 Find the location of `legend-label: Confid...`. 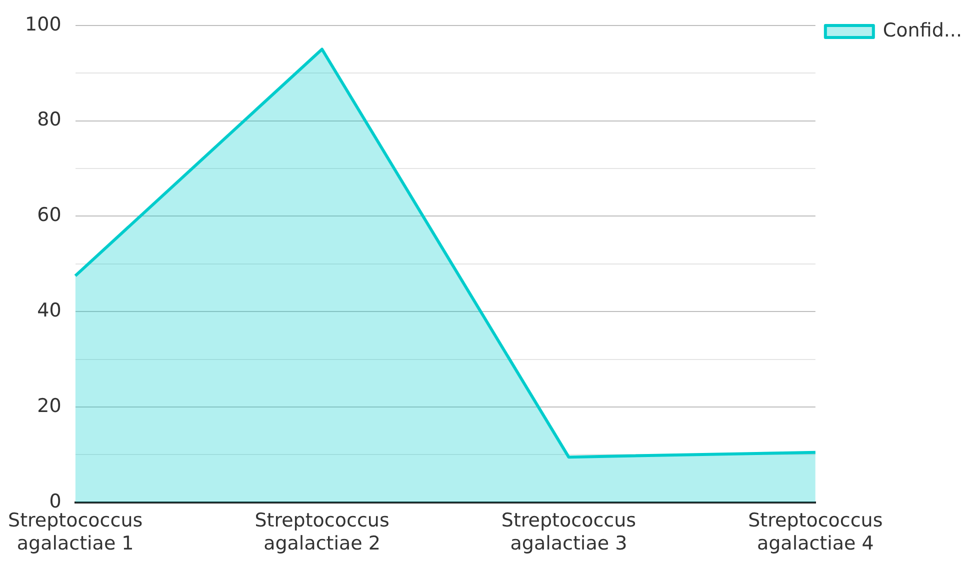

legend-label: Confid... is located at coordinates (922, 30).